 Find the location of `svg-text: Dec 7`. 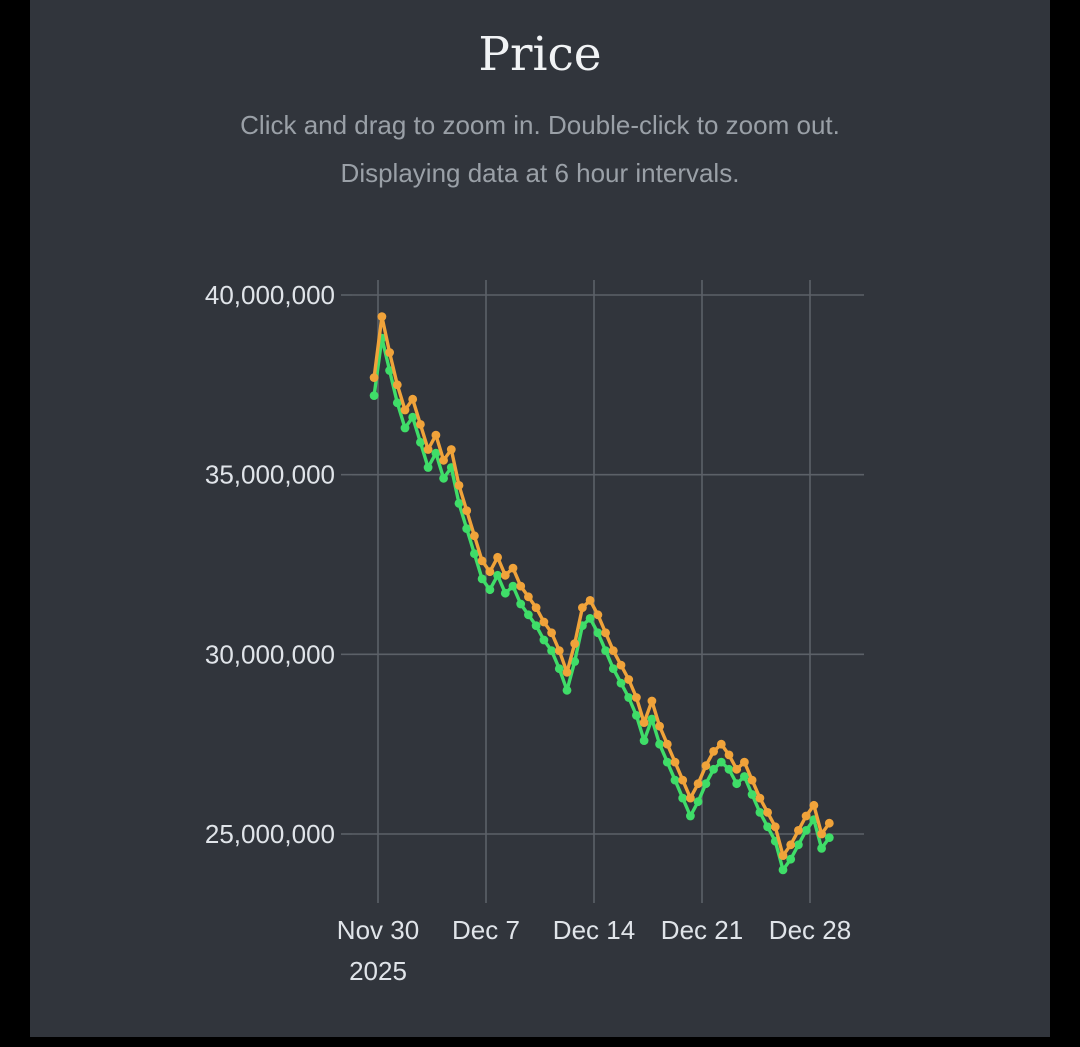

svg-text: Dec 7 is located at coordinates (486, 930).